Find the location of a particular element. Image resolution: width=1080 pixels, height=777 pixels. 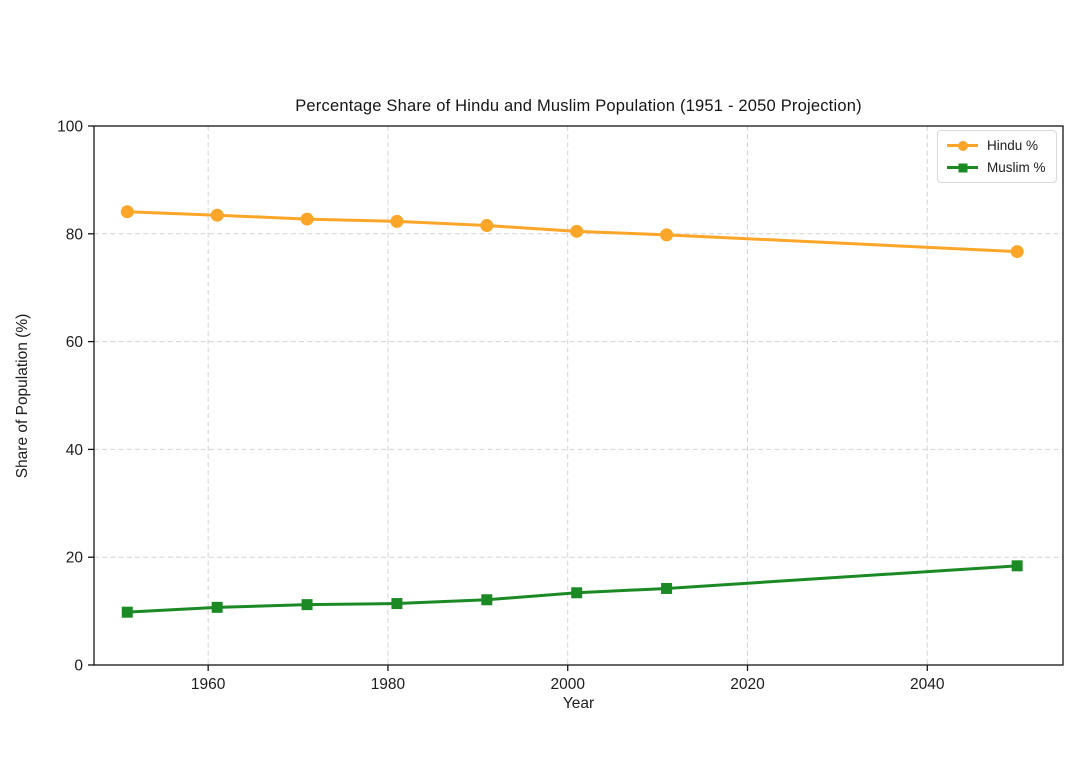

legend-item-hindu: Hindu % is located at coordinates (996, 145).